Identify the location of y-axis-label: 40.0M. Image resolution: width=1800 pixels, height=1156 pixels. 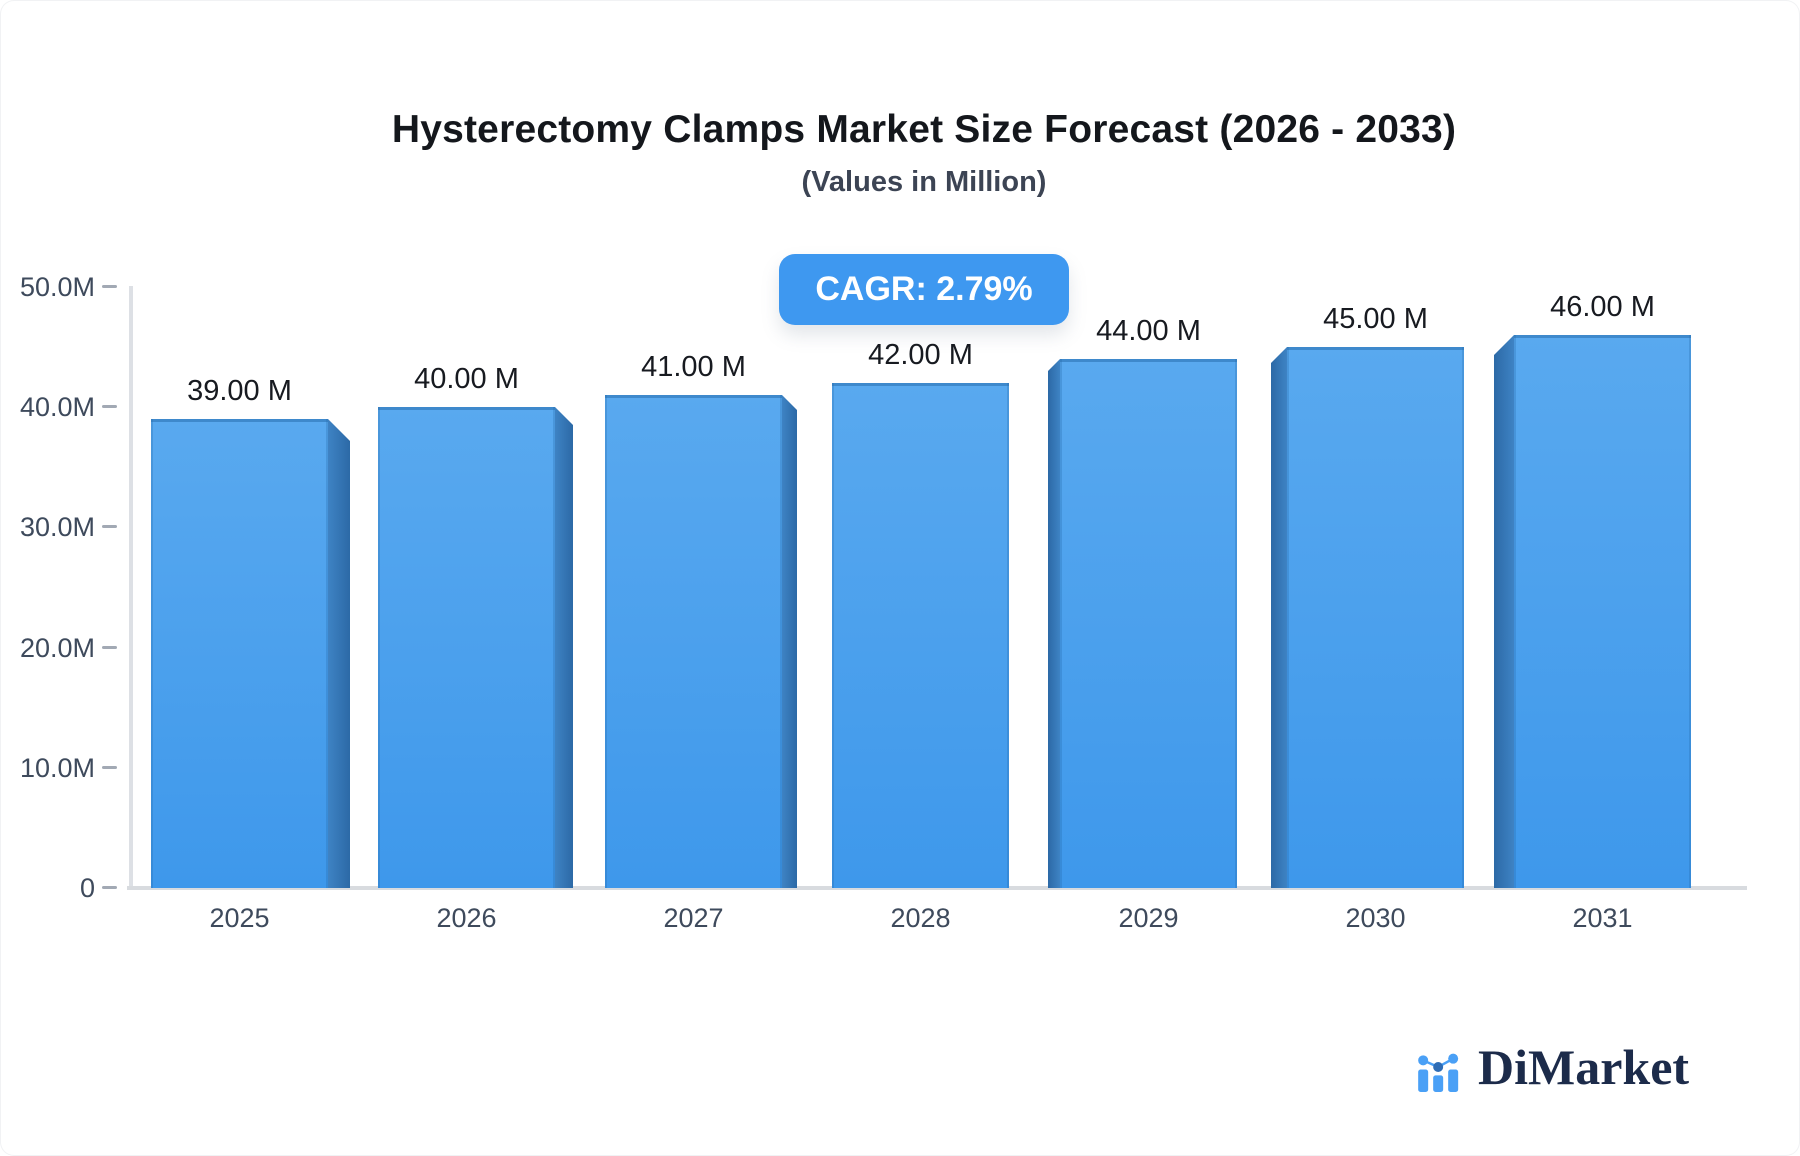
(57, 407).